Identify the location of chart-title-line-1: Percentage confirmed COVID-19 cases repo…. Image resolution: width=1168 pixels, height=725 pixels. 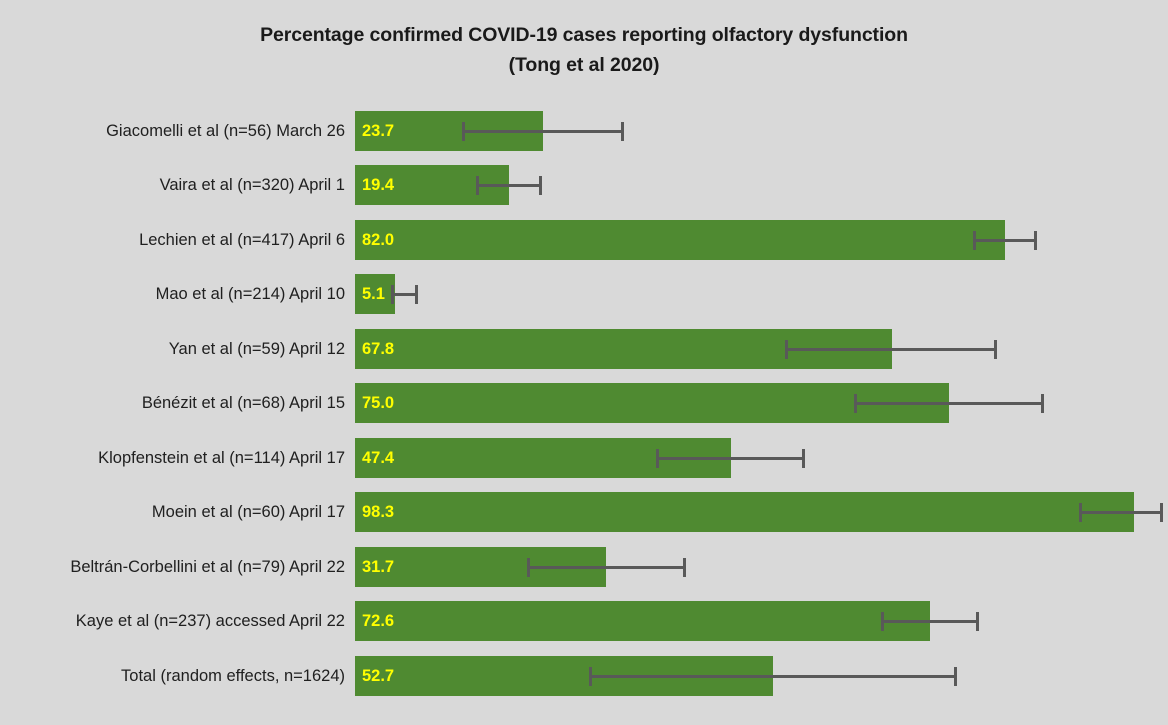
(584, 35).